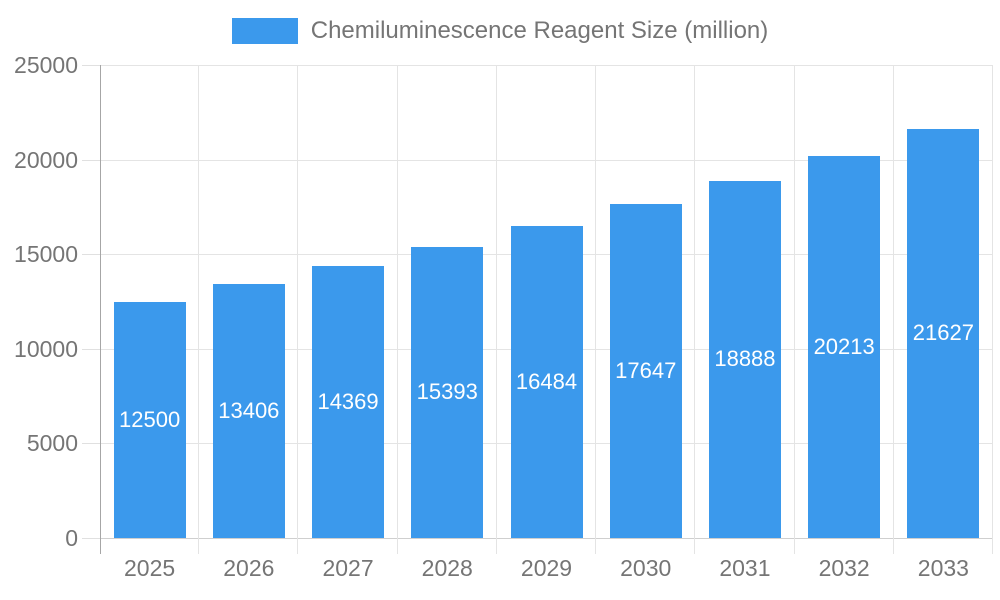  What do you see at coordinates (39, 301) in the screenshot?
I see `y-axis-labels: 0 5000 10000 15000 20000 25000` at bounding box center [39, 301].